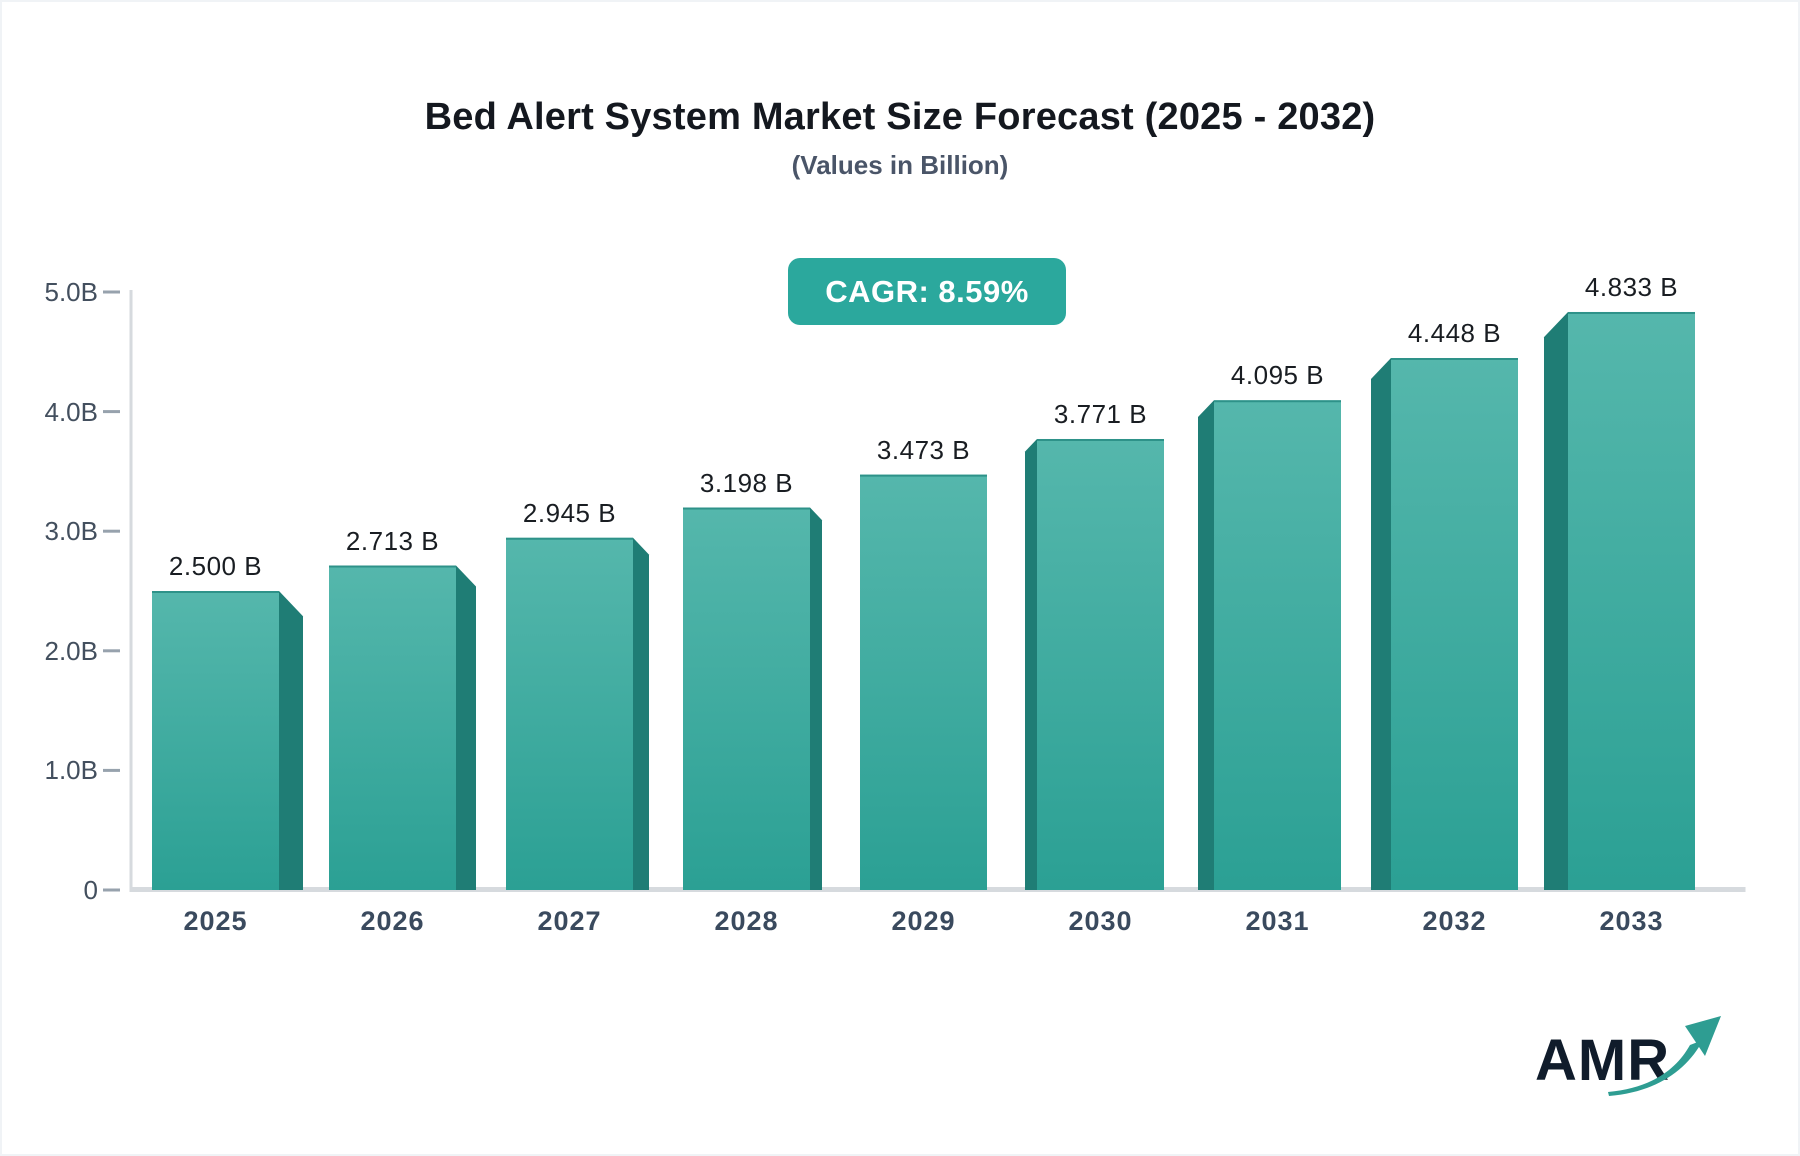  I want to click on bar-side-2032, so click(1381, 624).